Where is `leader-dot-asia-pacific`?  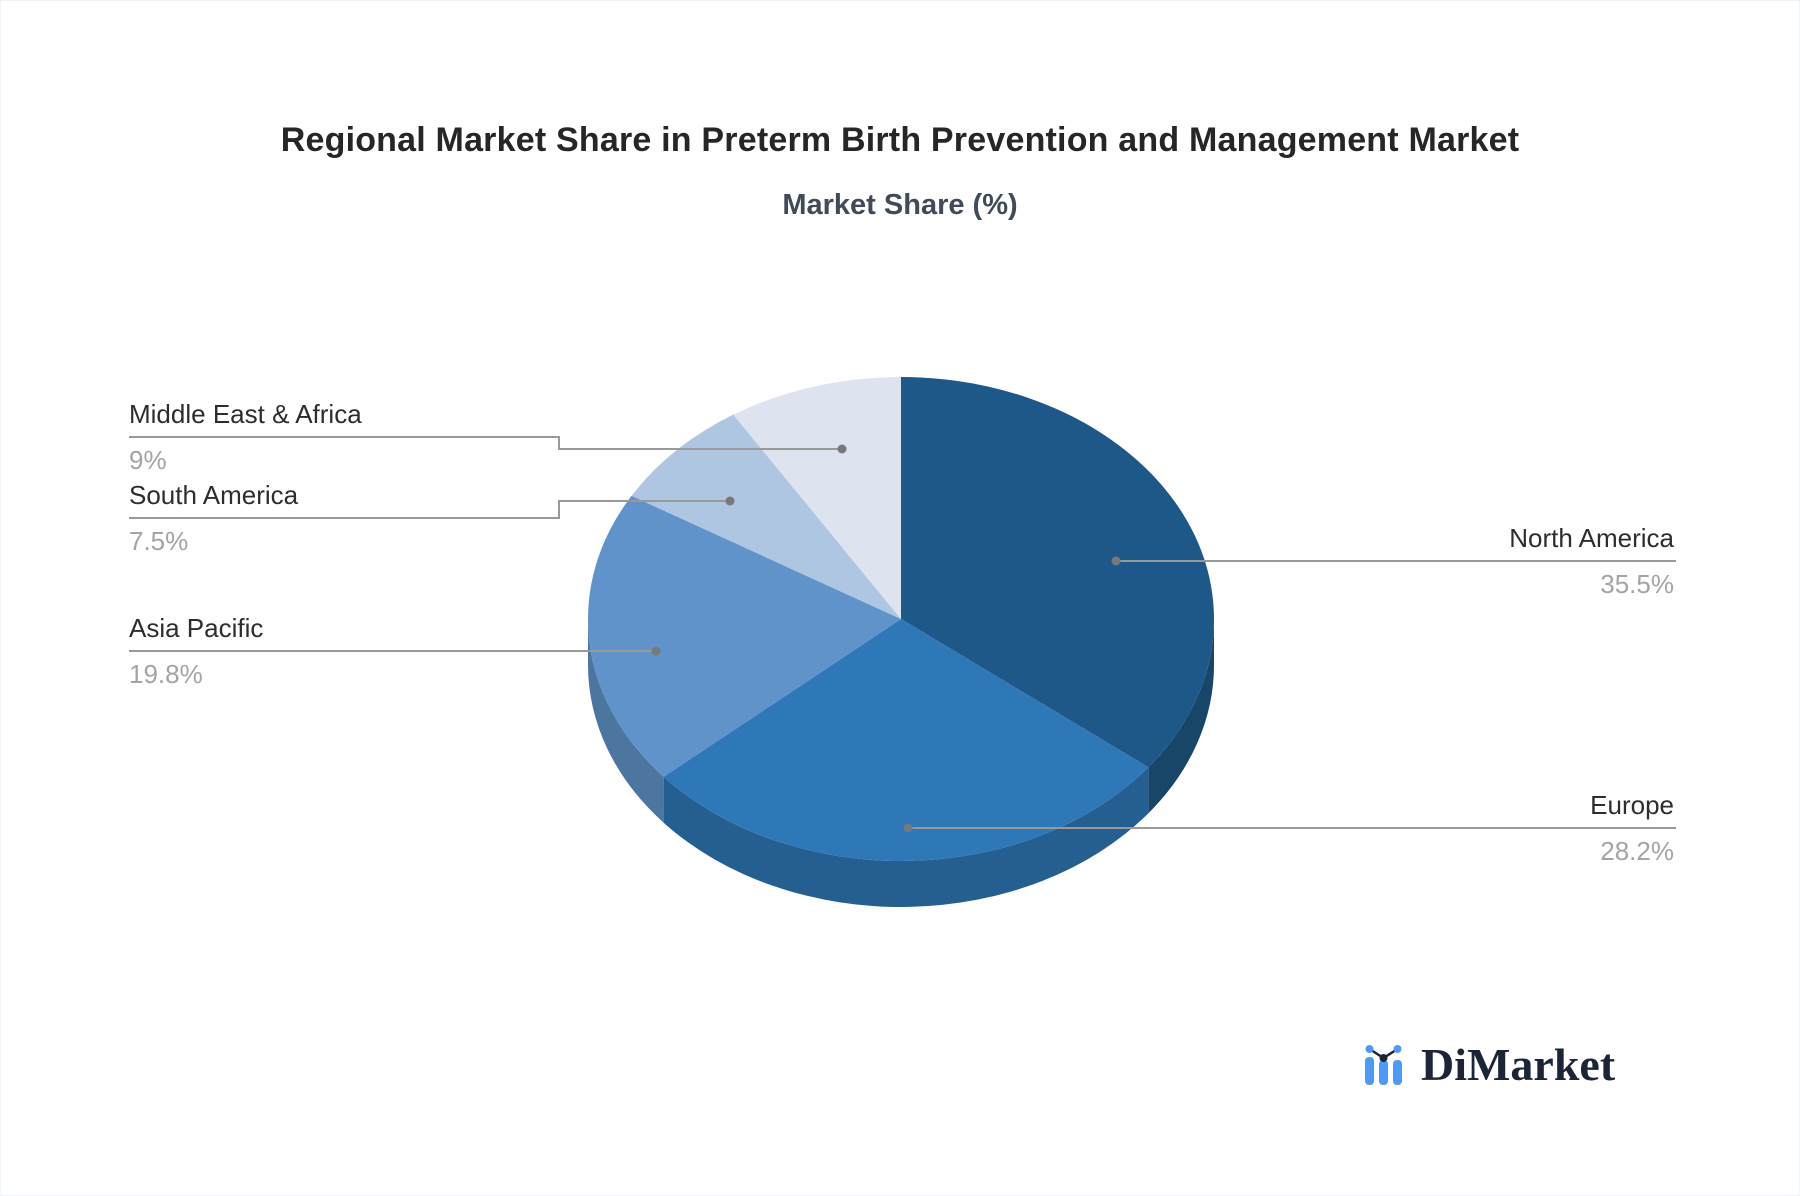
leader-dot-asia-pacific is located at coordinates (656, 651).